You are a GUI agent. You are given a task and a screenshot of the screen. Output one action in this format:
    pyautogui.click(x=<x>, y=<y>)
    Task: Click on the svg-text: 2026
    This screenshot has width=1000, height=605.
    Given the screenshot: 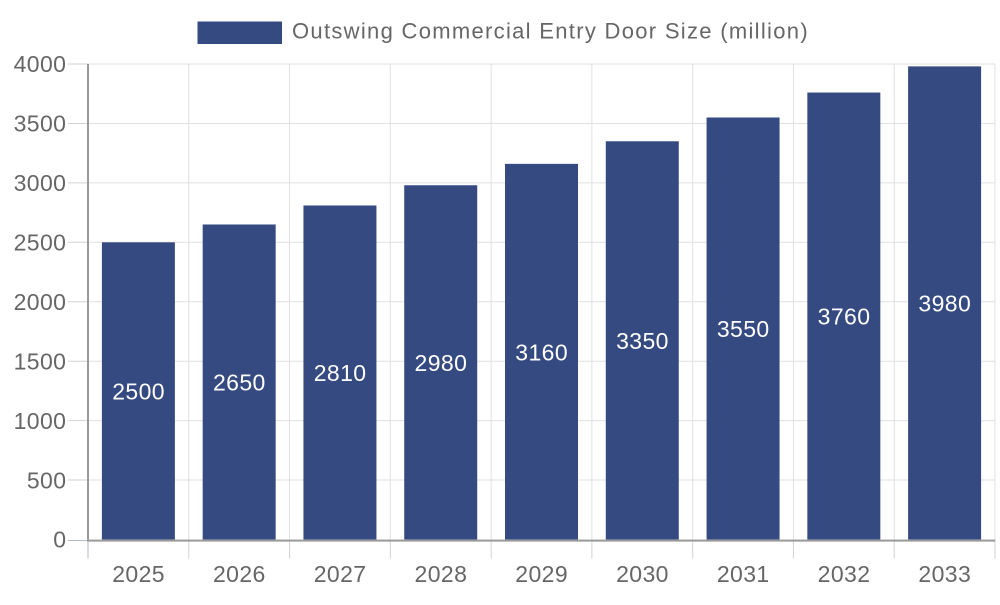 What is the action you would take?
    pyautogui.click(x=239, y=574)
    